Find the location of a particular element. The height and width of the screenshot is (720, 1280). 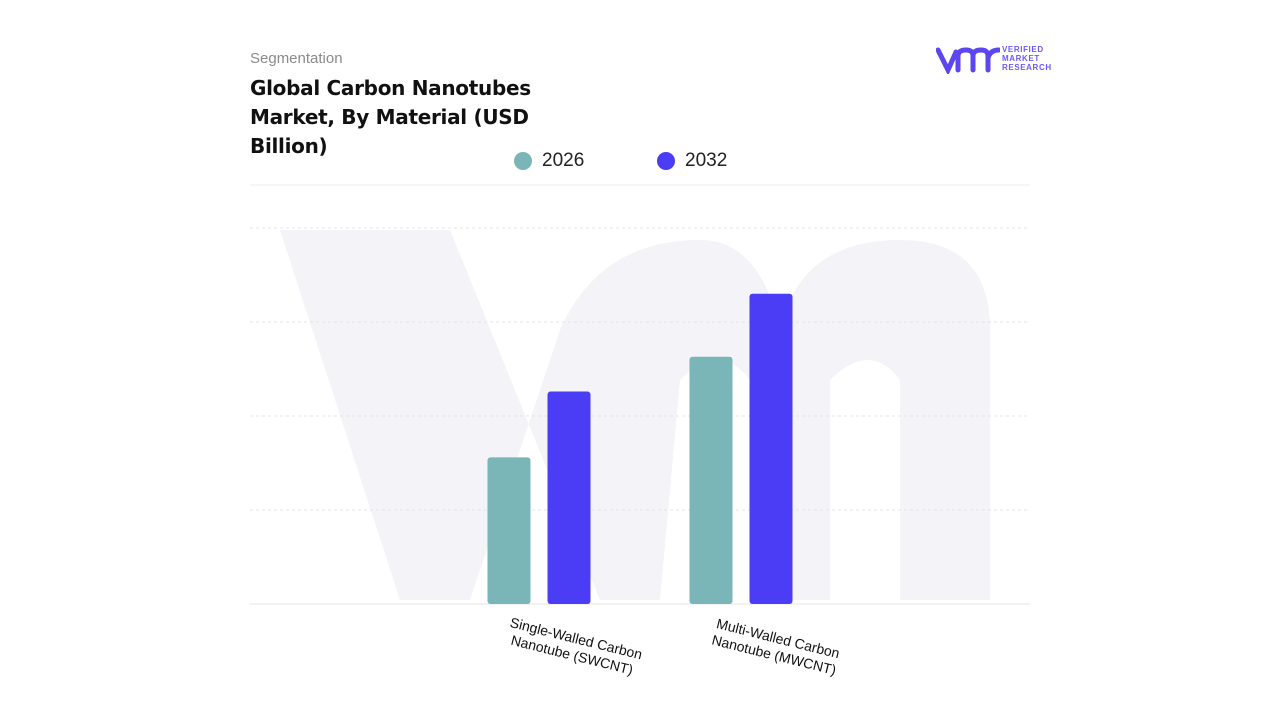

legend-label: 2026 is located at coordinates (563, 160).